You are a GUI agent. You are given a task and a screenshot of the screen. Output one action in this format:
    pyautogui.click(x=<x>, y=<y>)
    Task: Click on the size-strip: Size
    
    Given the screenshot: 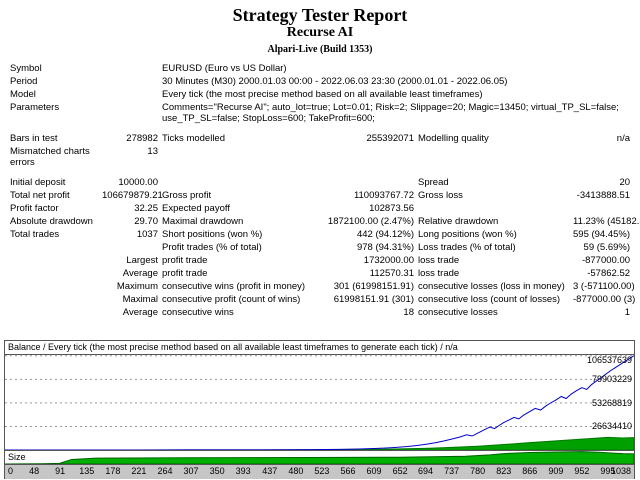 What is the action you would take?
    pyautogui.click(x=319, y=458)
    